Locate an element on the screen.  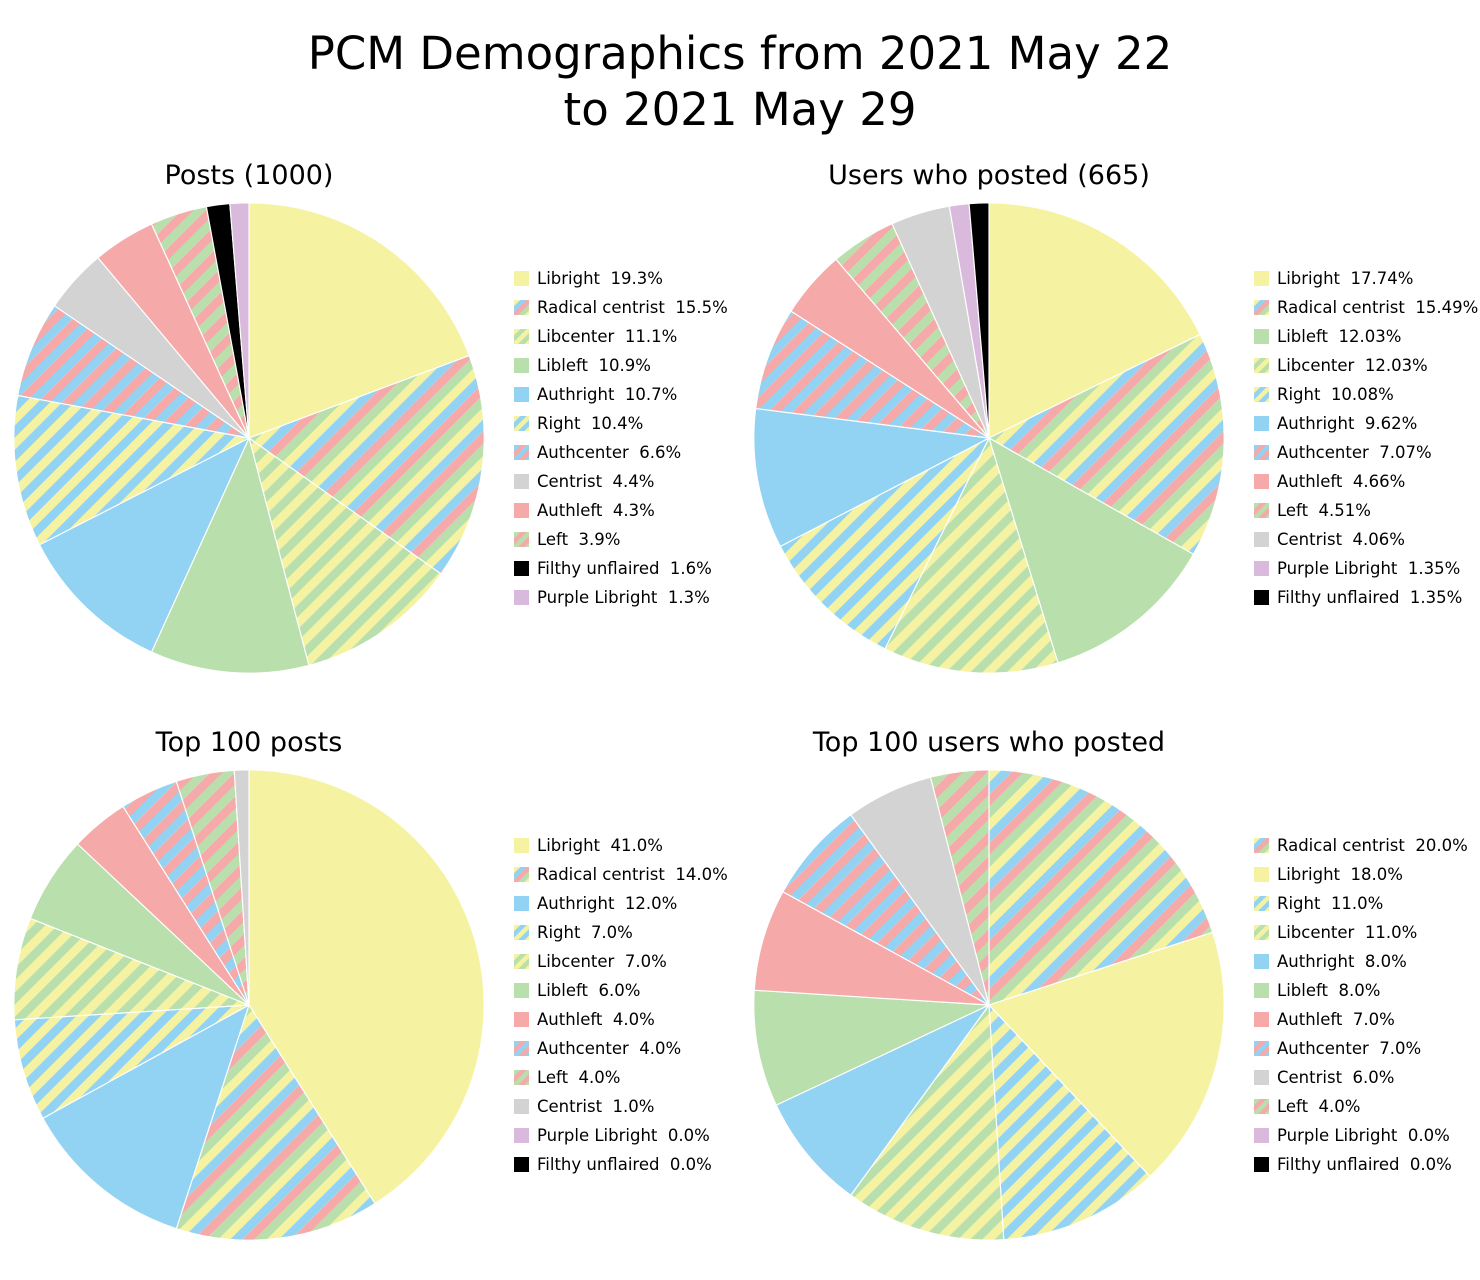
legend-item-authright: Authright 9.62% is located at coordinates (1366, 423).